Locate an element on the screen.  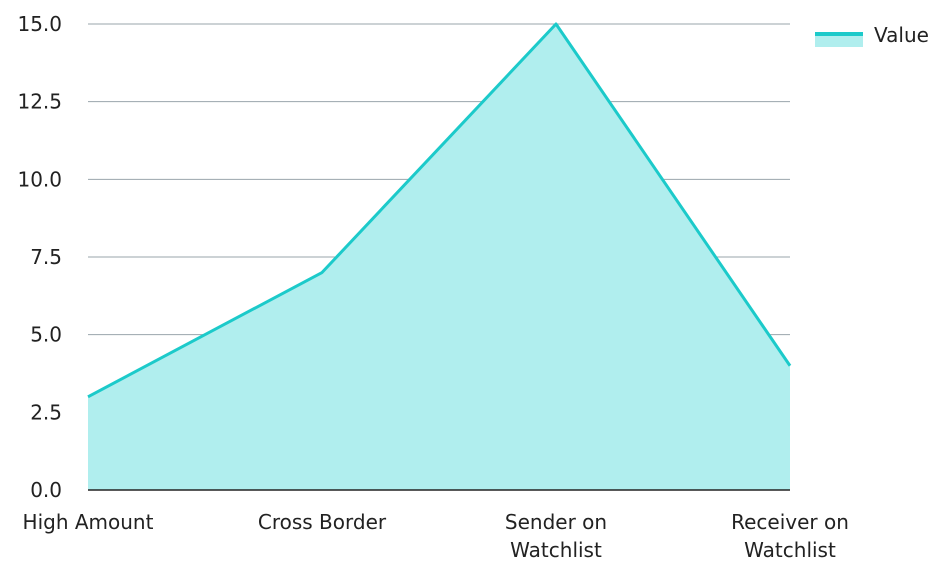
legend-label: Value is located at coordinates (901, 35).